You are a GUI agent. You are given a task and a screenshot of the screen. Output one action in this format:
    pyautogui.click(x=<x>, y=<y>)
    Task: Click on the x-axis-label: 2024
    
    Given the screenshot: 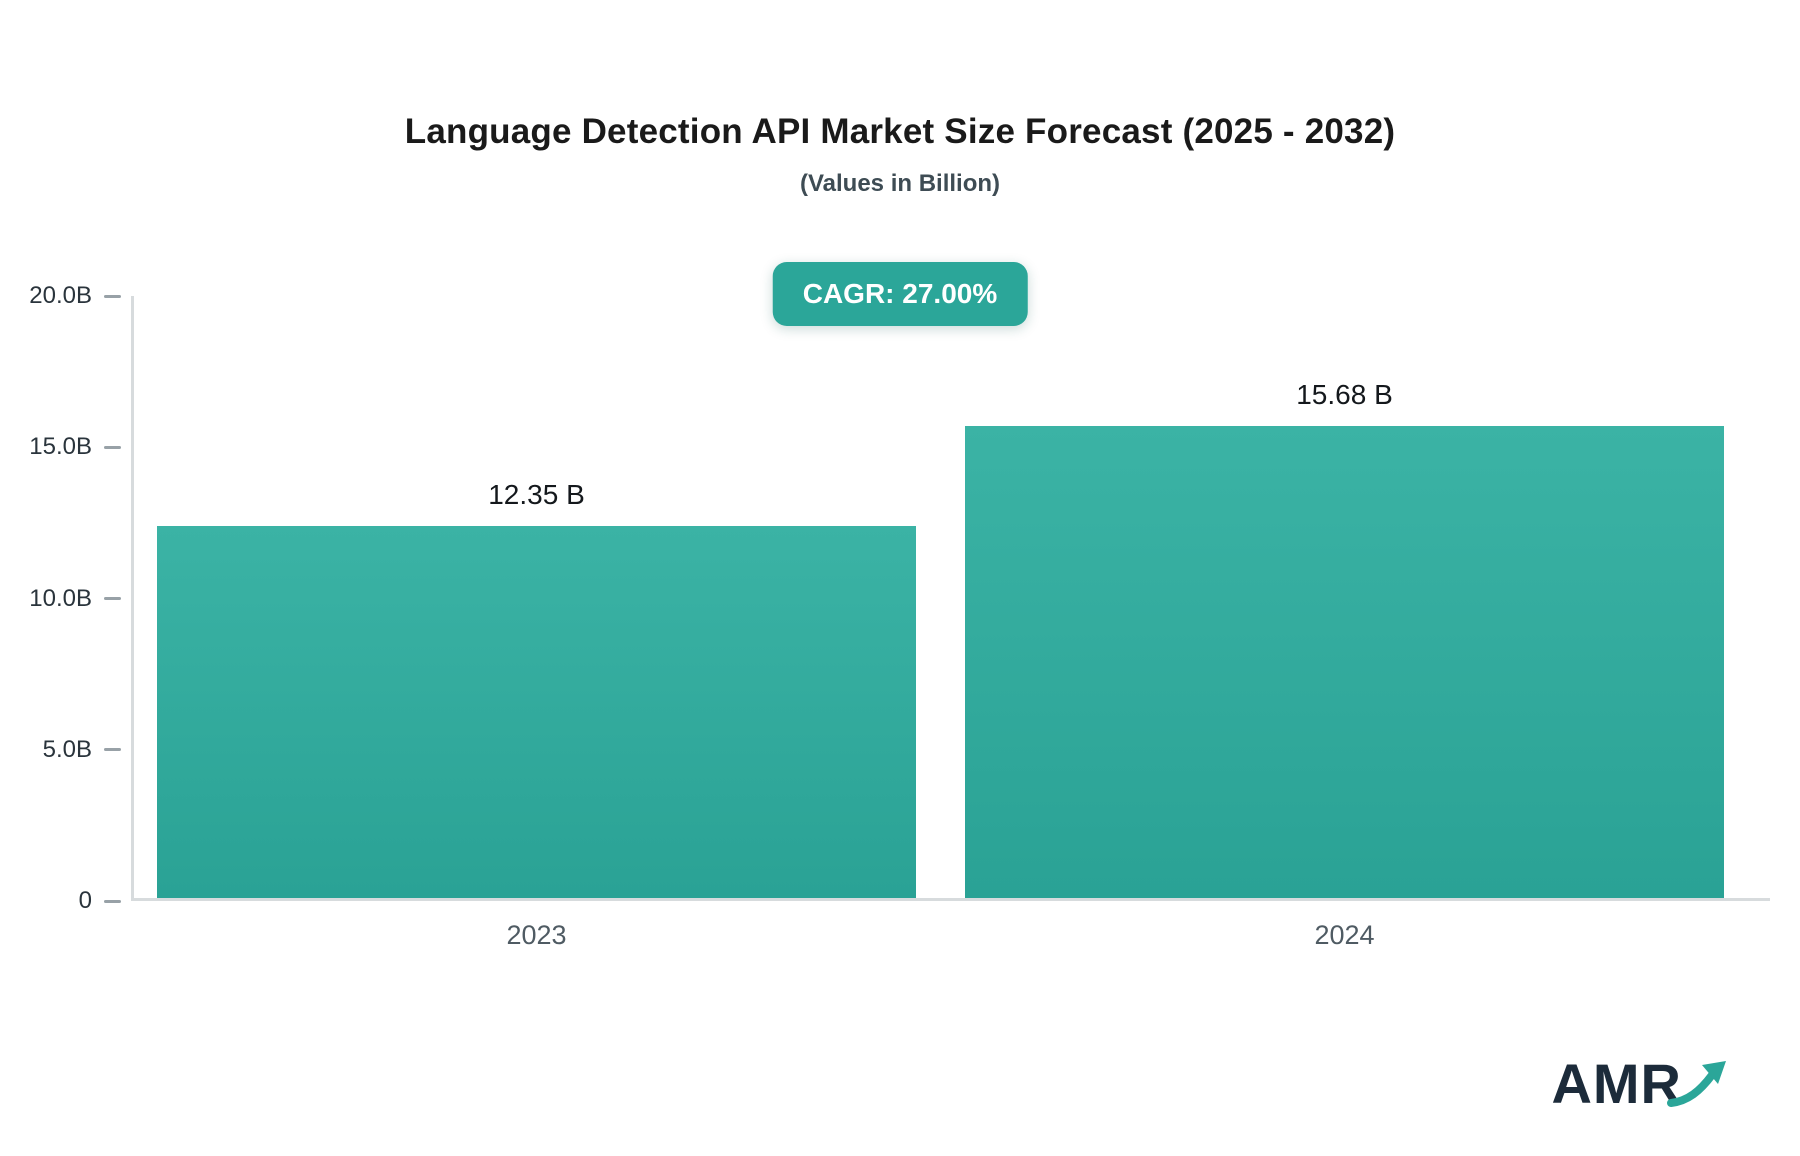 What is the action you would take?
    pyautogui.click(x=1344, y=935)
    